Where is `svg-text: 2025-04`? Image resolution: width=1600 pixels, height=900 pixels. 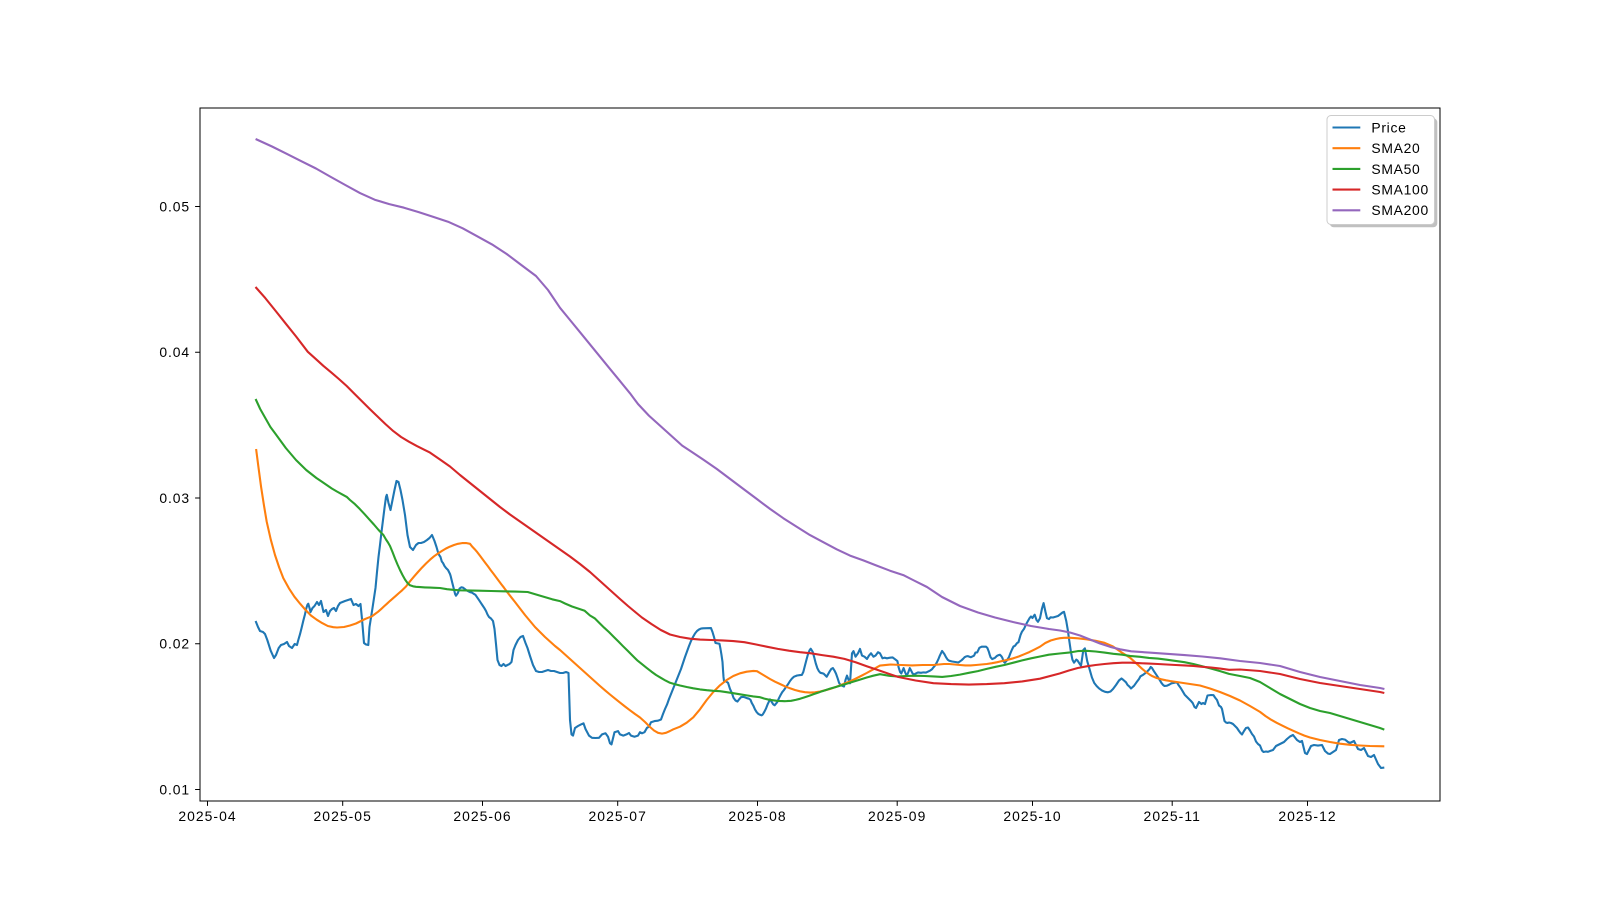
svg-text: 2025-04 is located at coordinates (207, 816).